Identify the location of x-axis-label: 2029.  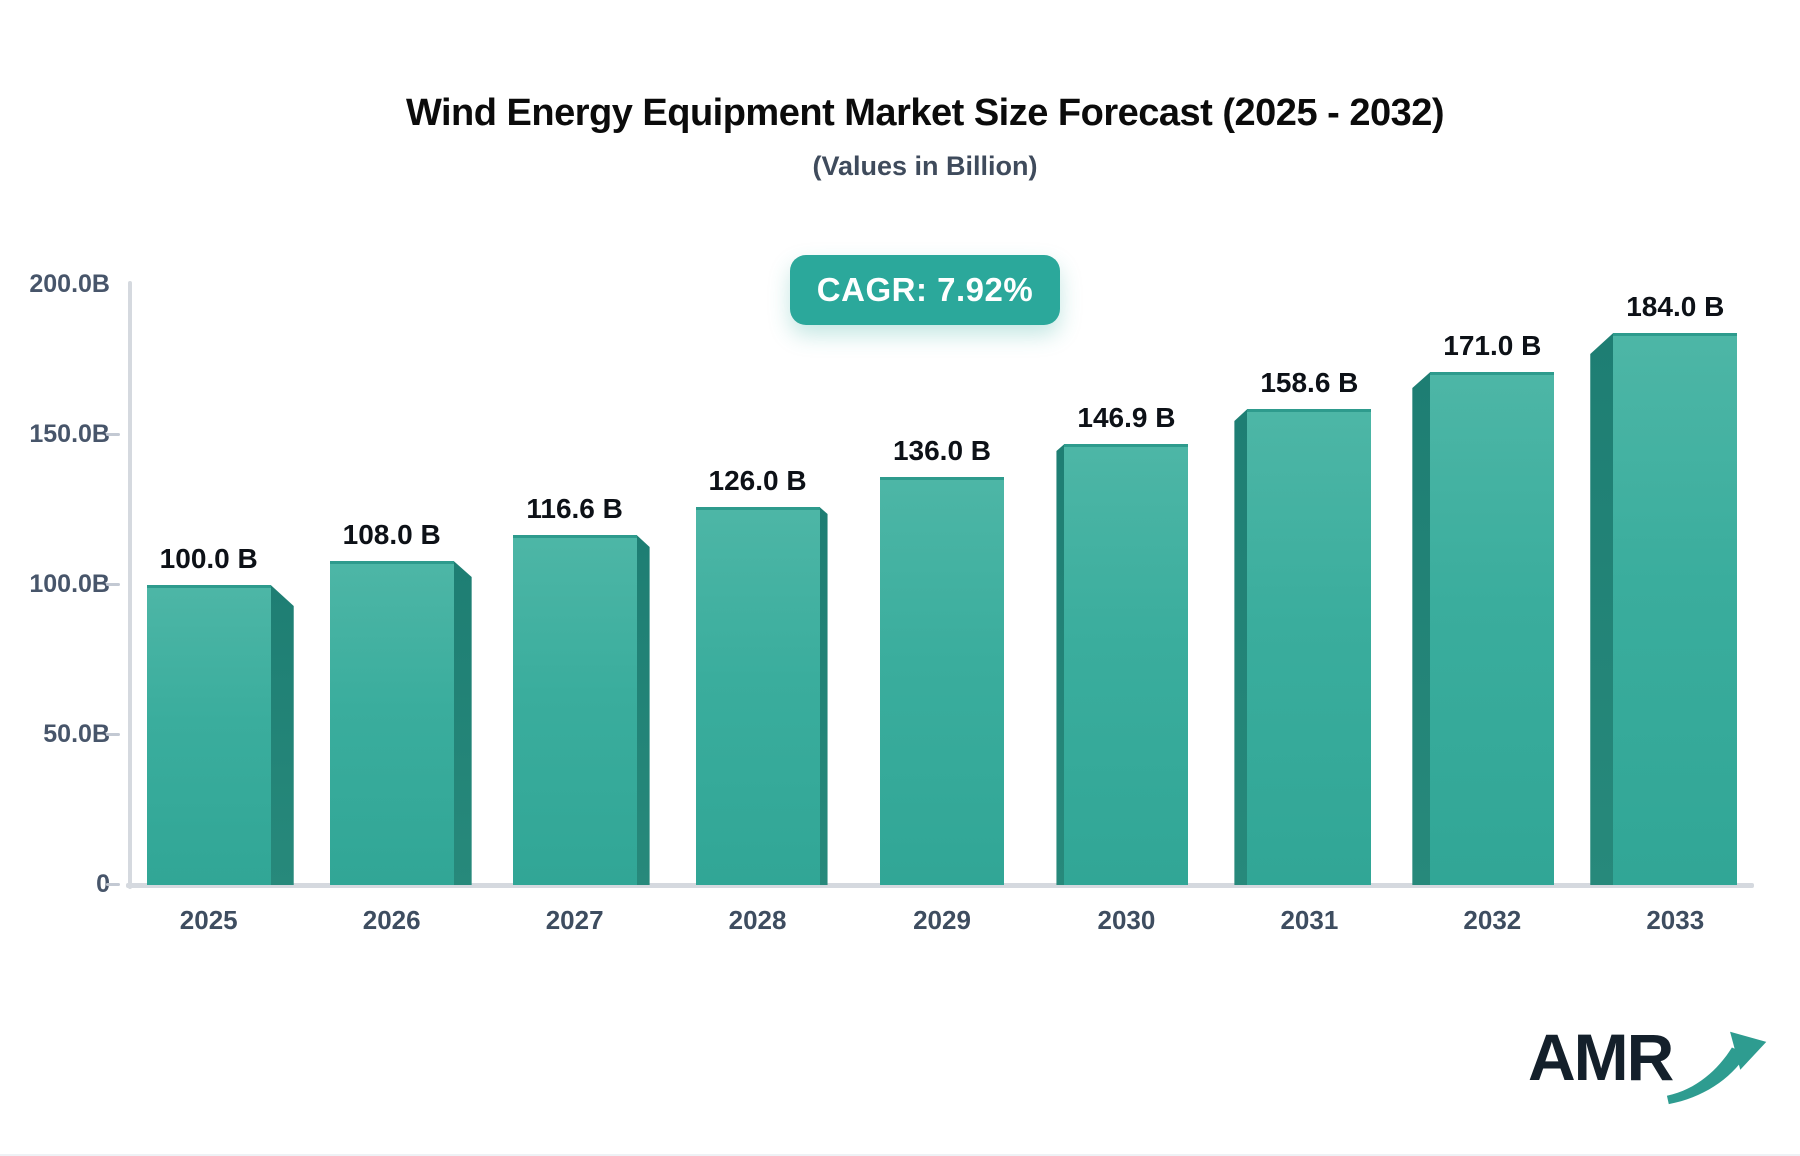
(942, 920).